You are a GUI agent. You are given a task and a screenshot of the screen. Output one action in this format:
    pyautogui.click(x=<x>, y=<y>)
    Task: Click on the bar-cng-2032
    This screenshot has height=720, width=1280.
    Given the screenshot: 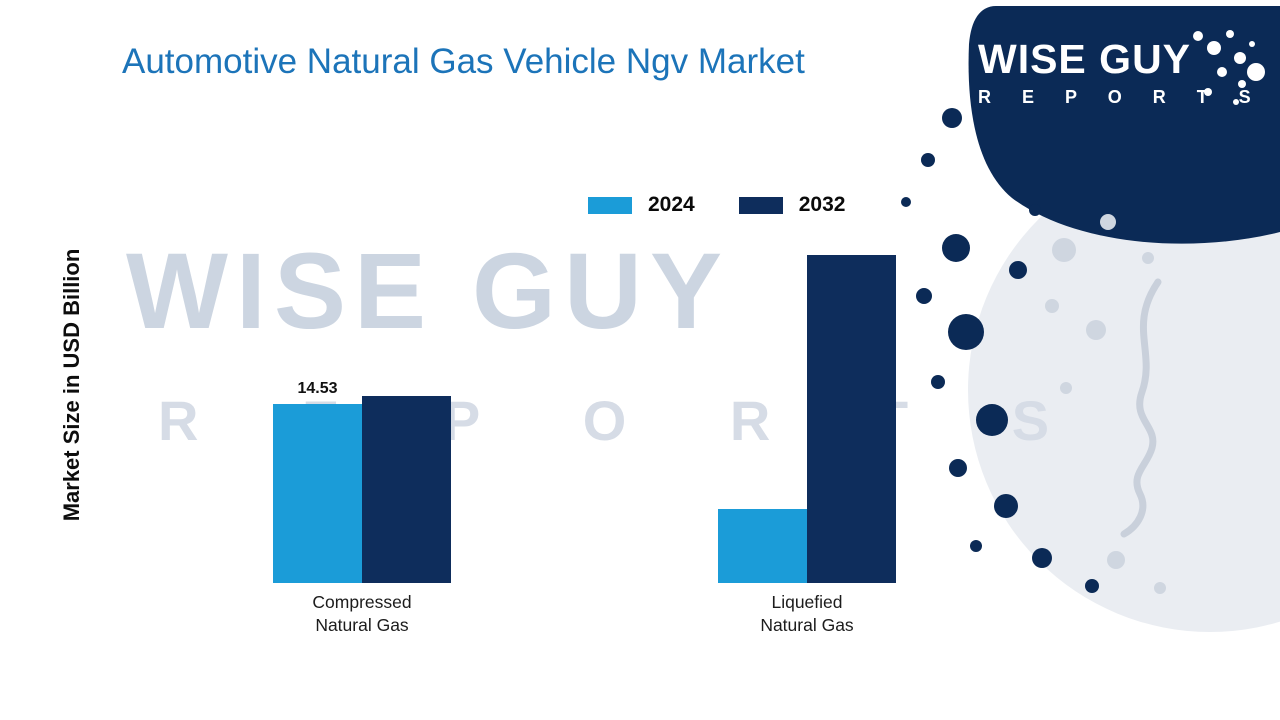 What is the action you would take?
    pyautogui.click(x=406, y=489)
    